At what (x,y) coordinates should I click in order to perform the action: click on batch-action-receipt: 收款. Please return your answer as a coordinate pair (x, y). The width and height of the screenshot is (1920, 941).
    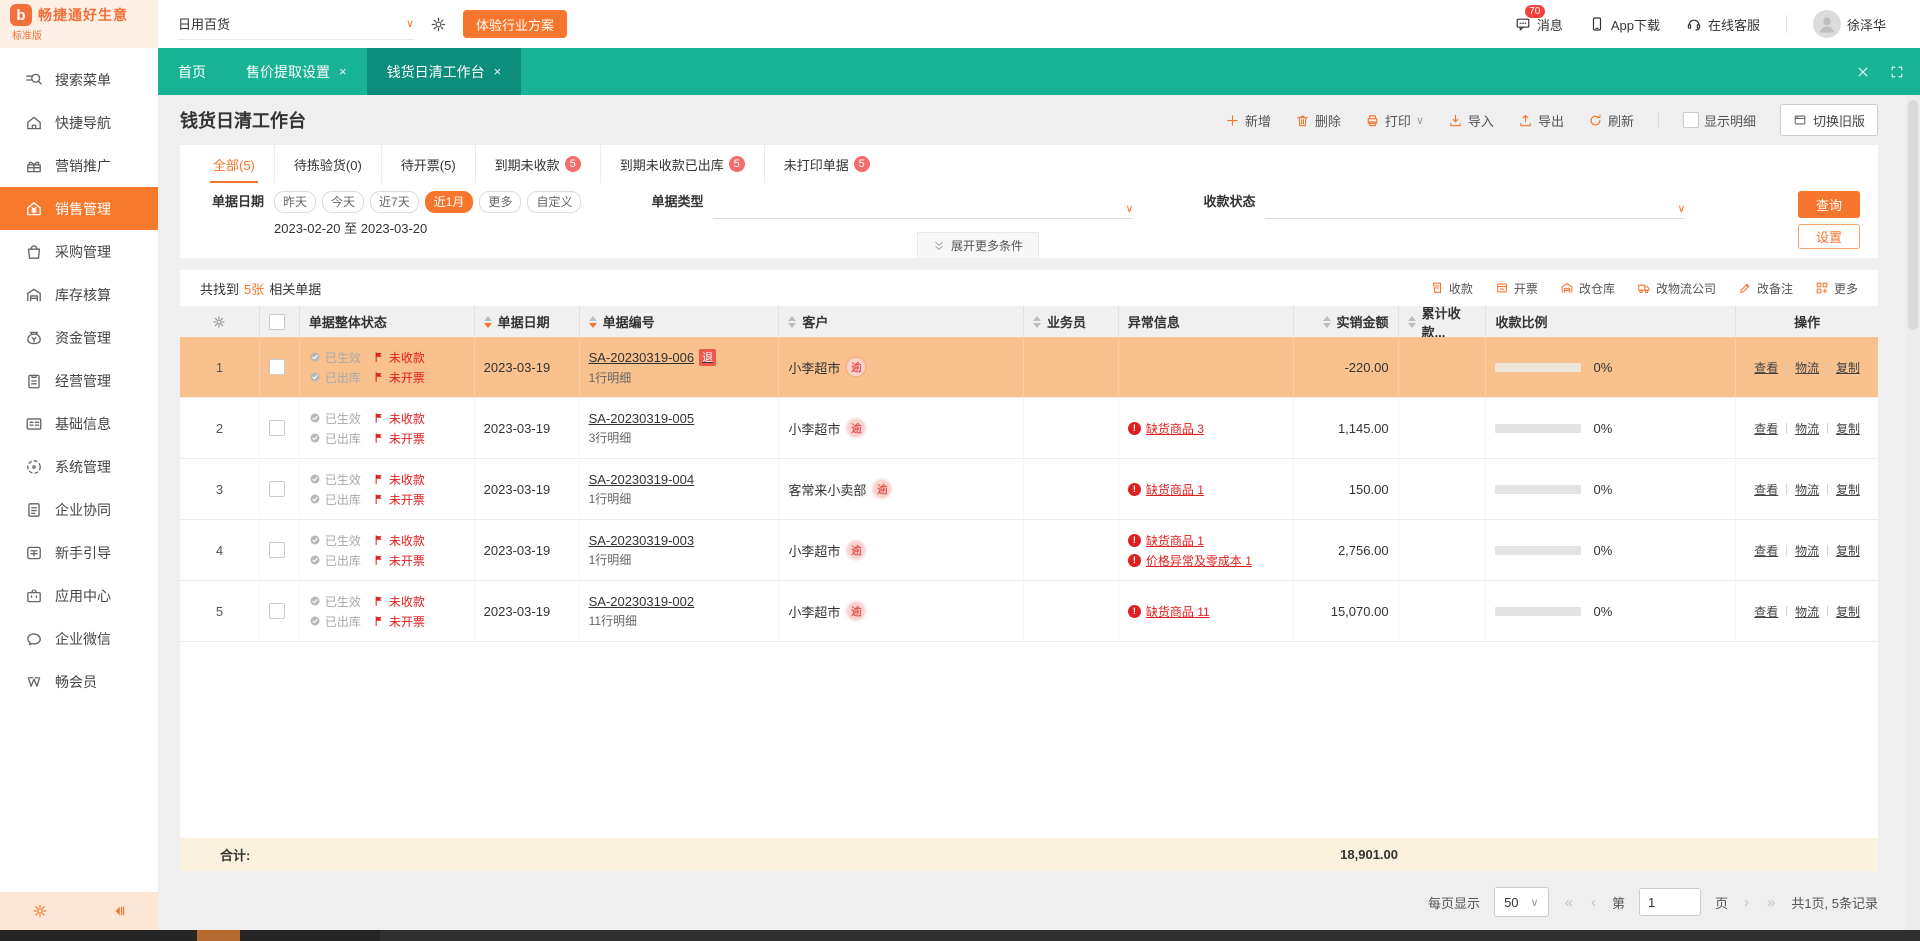
    Looking at the image, I should click on (1451, 288).